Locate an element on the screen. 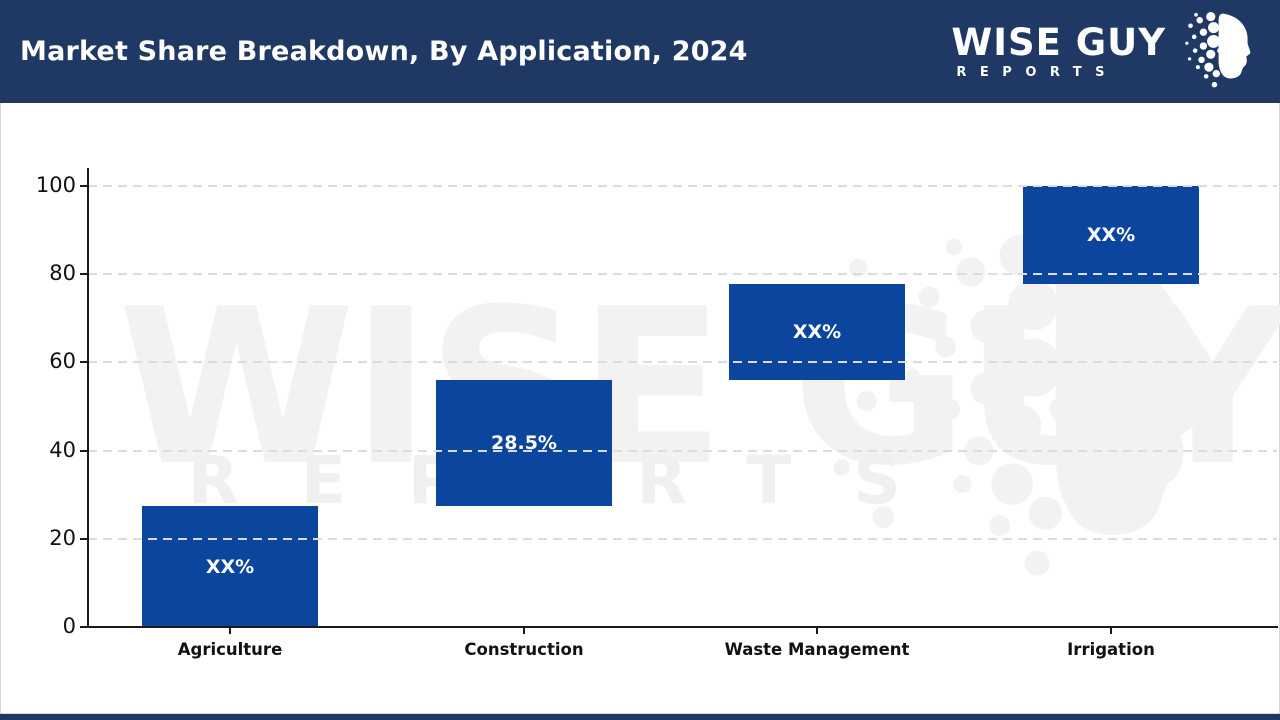  dotted-head-icon is located at coordinates (1218, 49).